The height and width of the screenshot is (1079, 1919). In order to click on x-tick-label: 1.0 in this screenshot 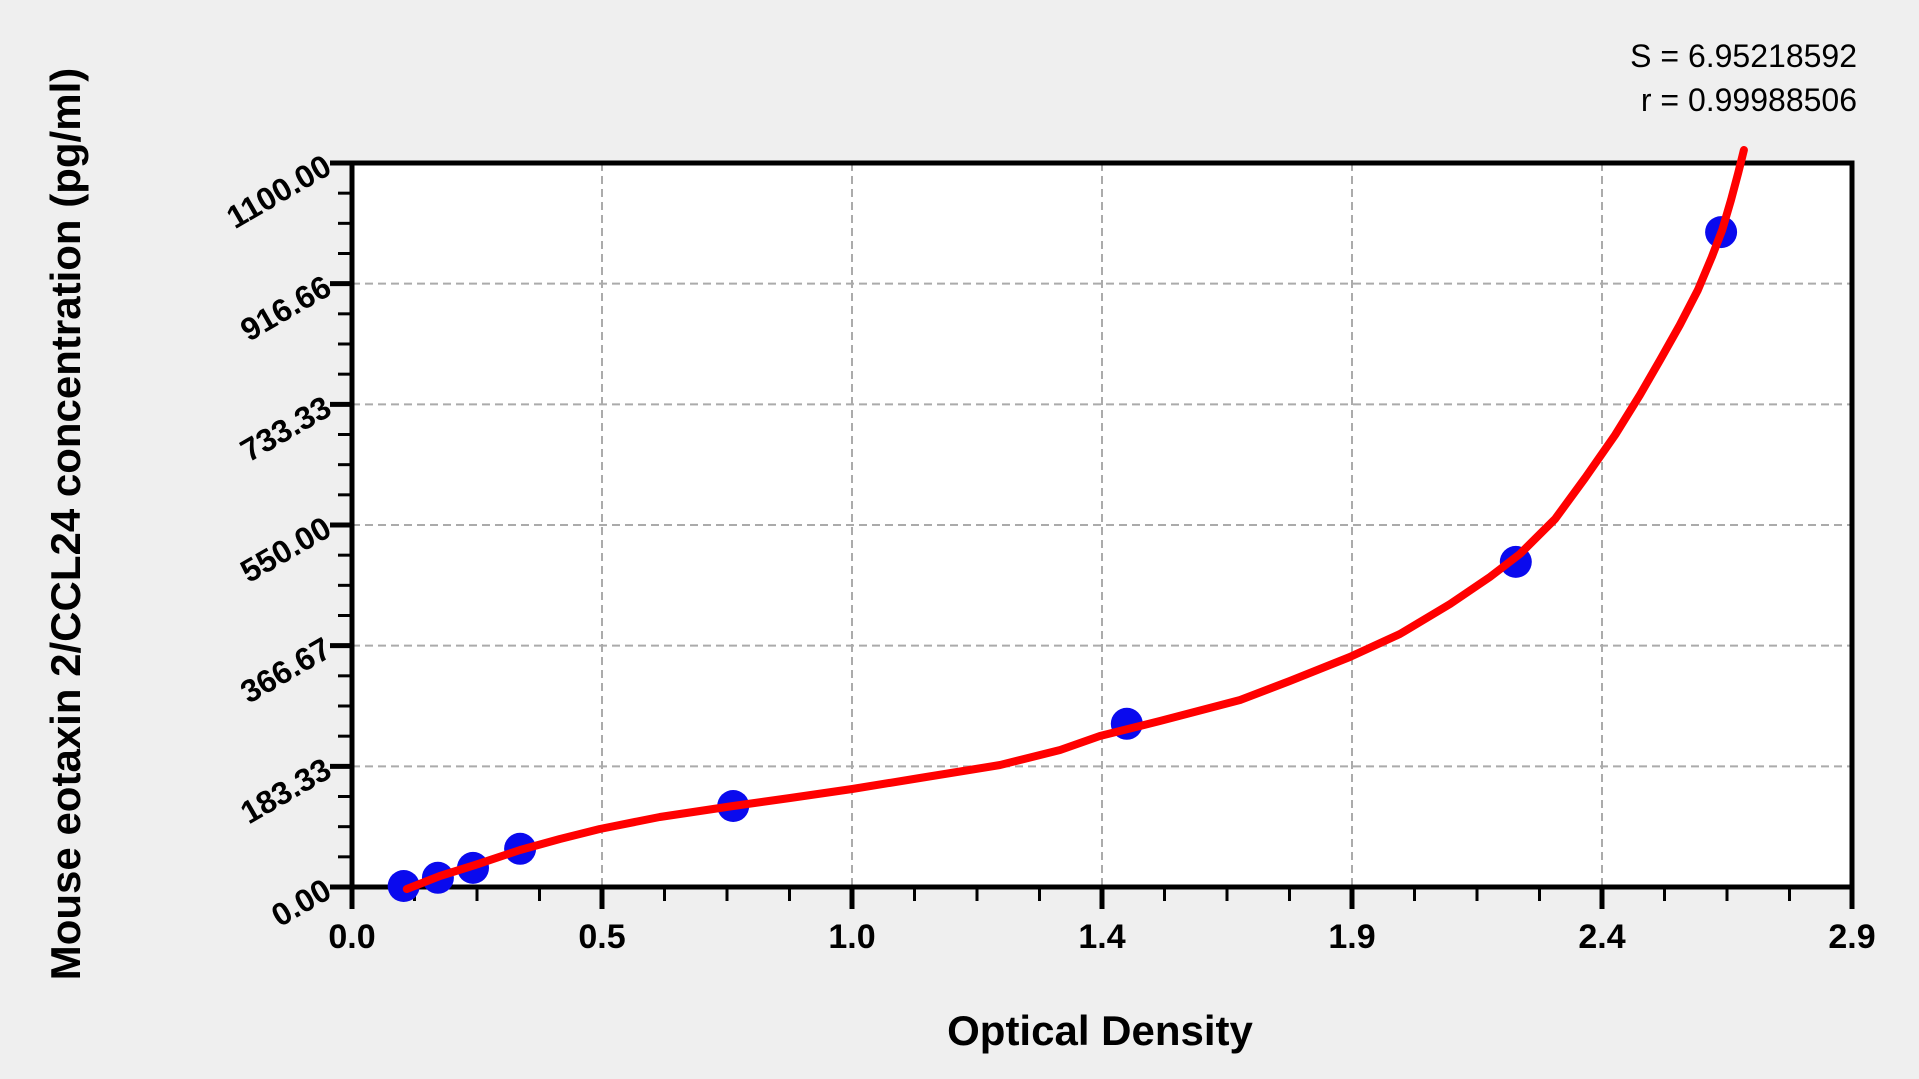, I will do `click(851, 937)`.